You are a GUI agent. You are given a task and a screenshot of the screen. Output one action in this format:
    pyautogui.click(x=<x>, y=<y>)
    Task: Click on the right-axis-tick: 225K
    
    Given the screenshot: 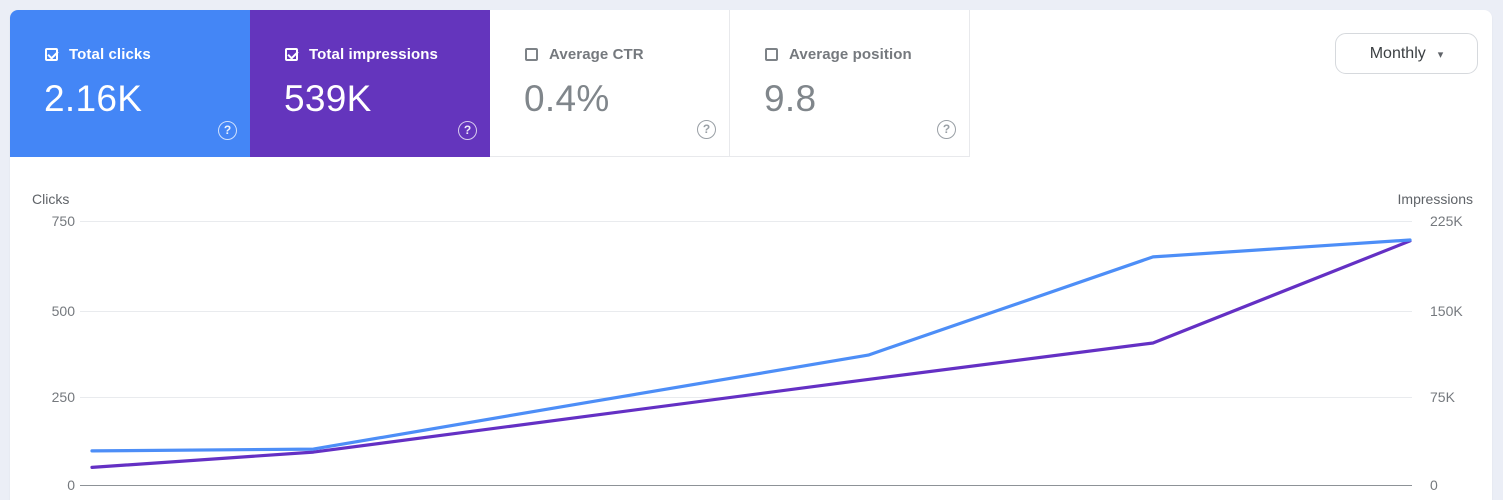 What is the action you would take?
    pyautogui.click(x=1446, y=221)
    